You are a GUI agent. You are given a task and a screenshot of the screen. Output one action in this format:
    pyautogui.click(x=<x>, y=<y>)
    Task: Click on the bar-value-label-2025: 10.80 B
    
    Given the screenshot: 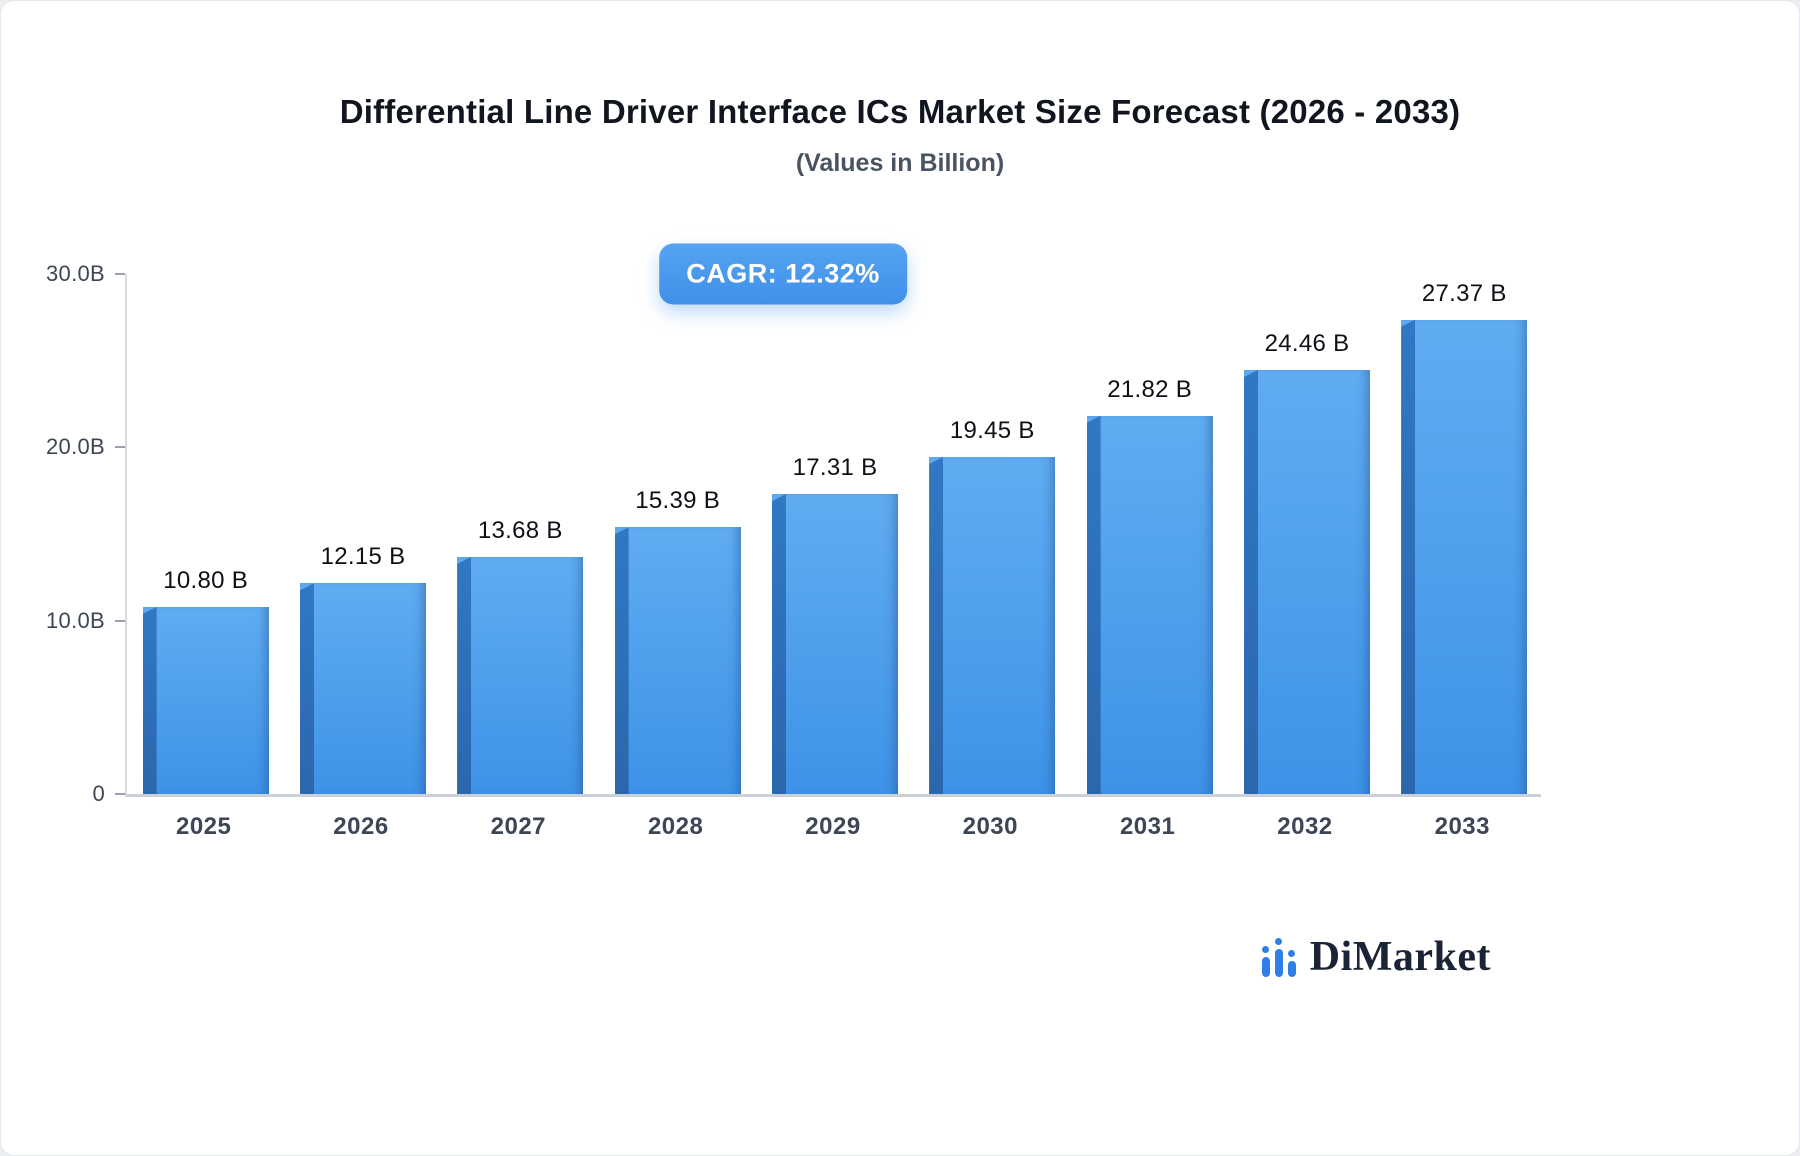 What is the action you would take?
    pyautogui.click(x=206, y=580)
    